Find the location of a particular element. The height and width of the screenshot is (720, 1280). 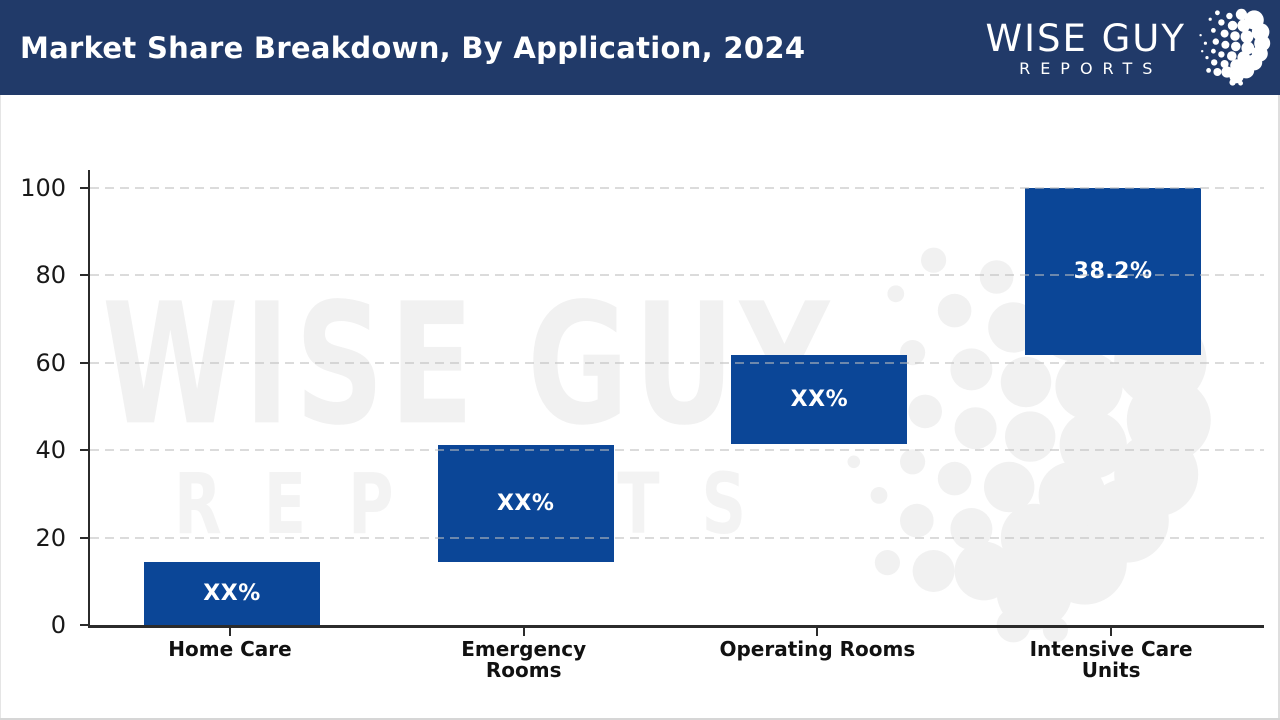

y-tick-label-40: 40 is located at coordinates (50, 450).